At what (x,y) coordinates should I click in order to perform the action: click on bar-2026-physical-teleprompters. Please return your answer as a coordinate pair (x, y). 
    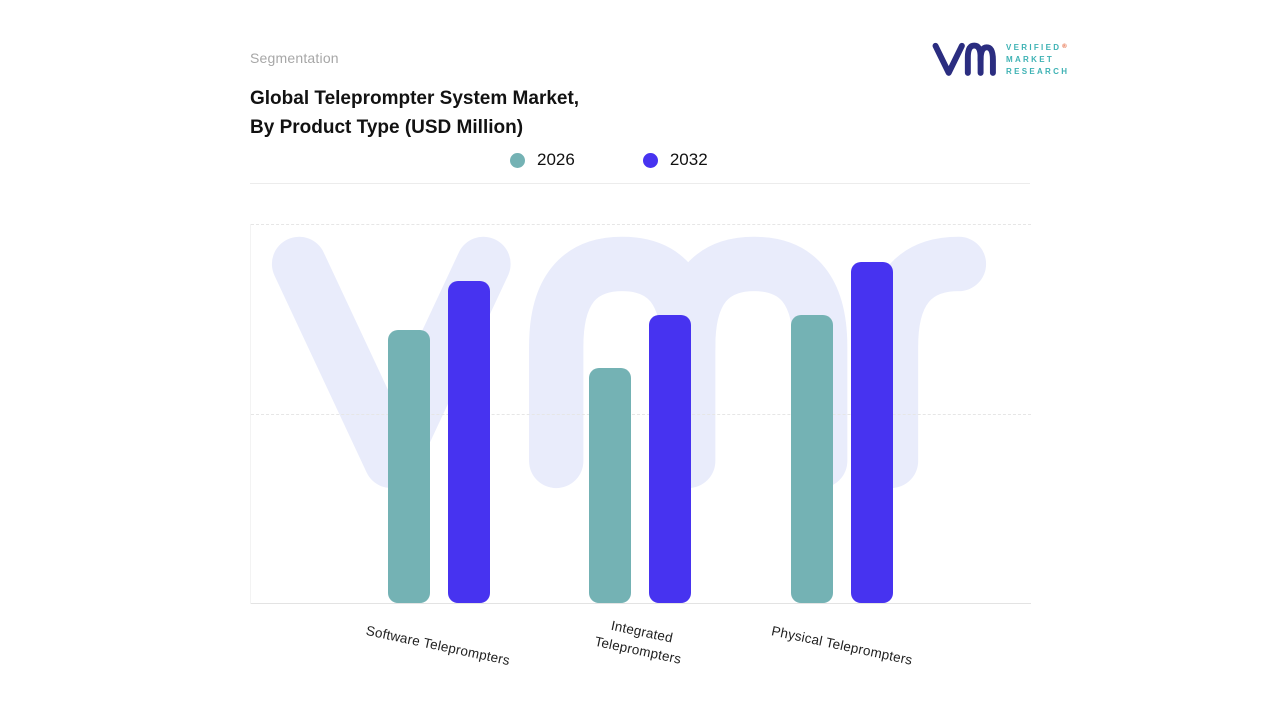
    Looking at the image, I should click on (812, 459).